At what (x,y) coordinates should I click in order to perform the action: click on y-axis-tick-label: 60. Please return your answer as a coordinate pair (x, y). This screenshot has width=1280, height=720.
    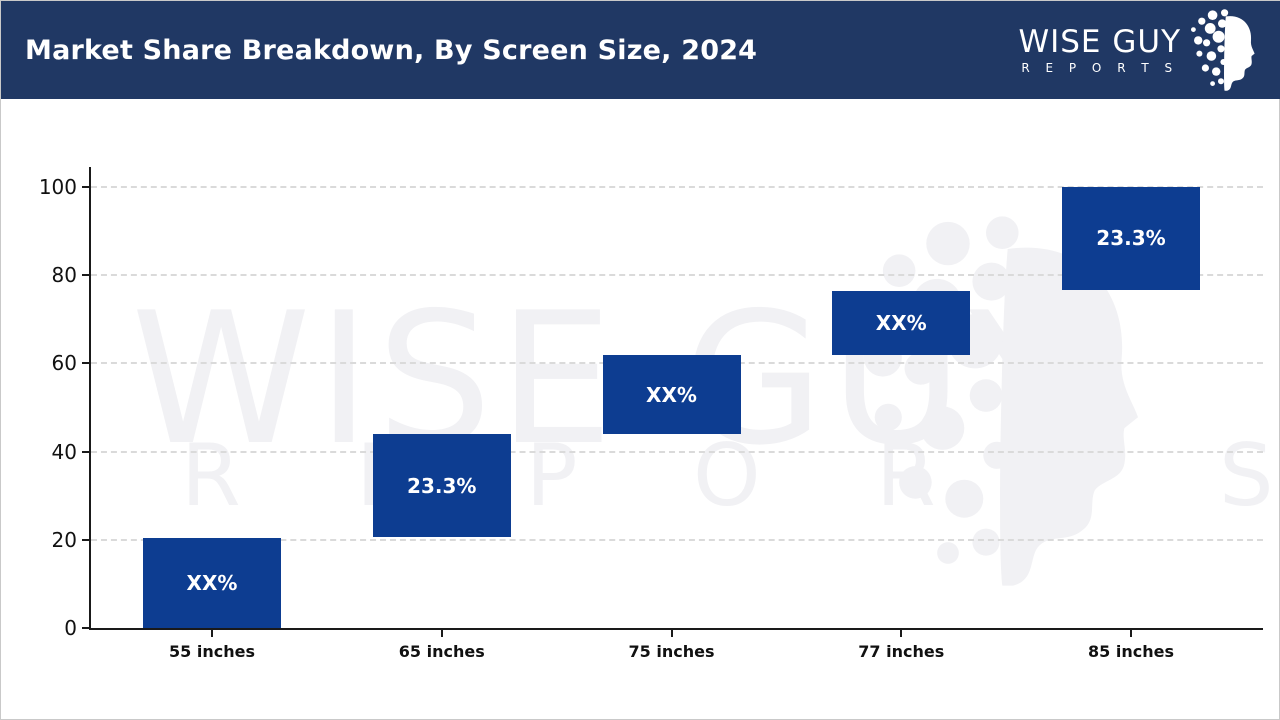
    Looking at the image, I should click on (64, 363).